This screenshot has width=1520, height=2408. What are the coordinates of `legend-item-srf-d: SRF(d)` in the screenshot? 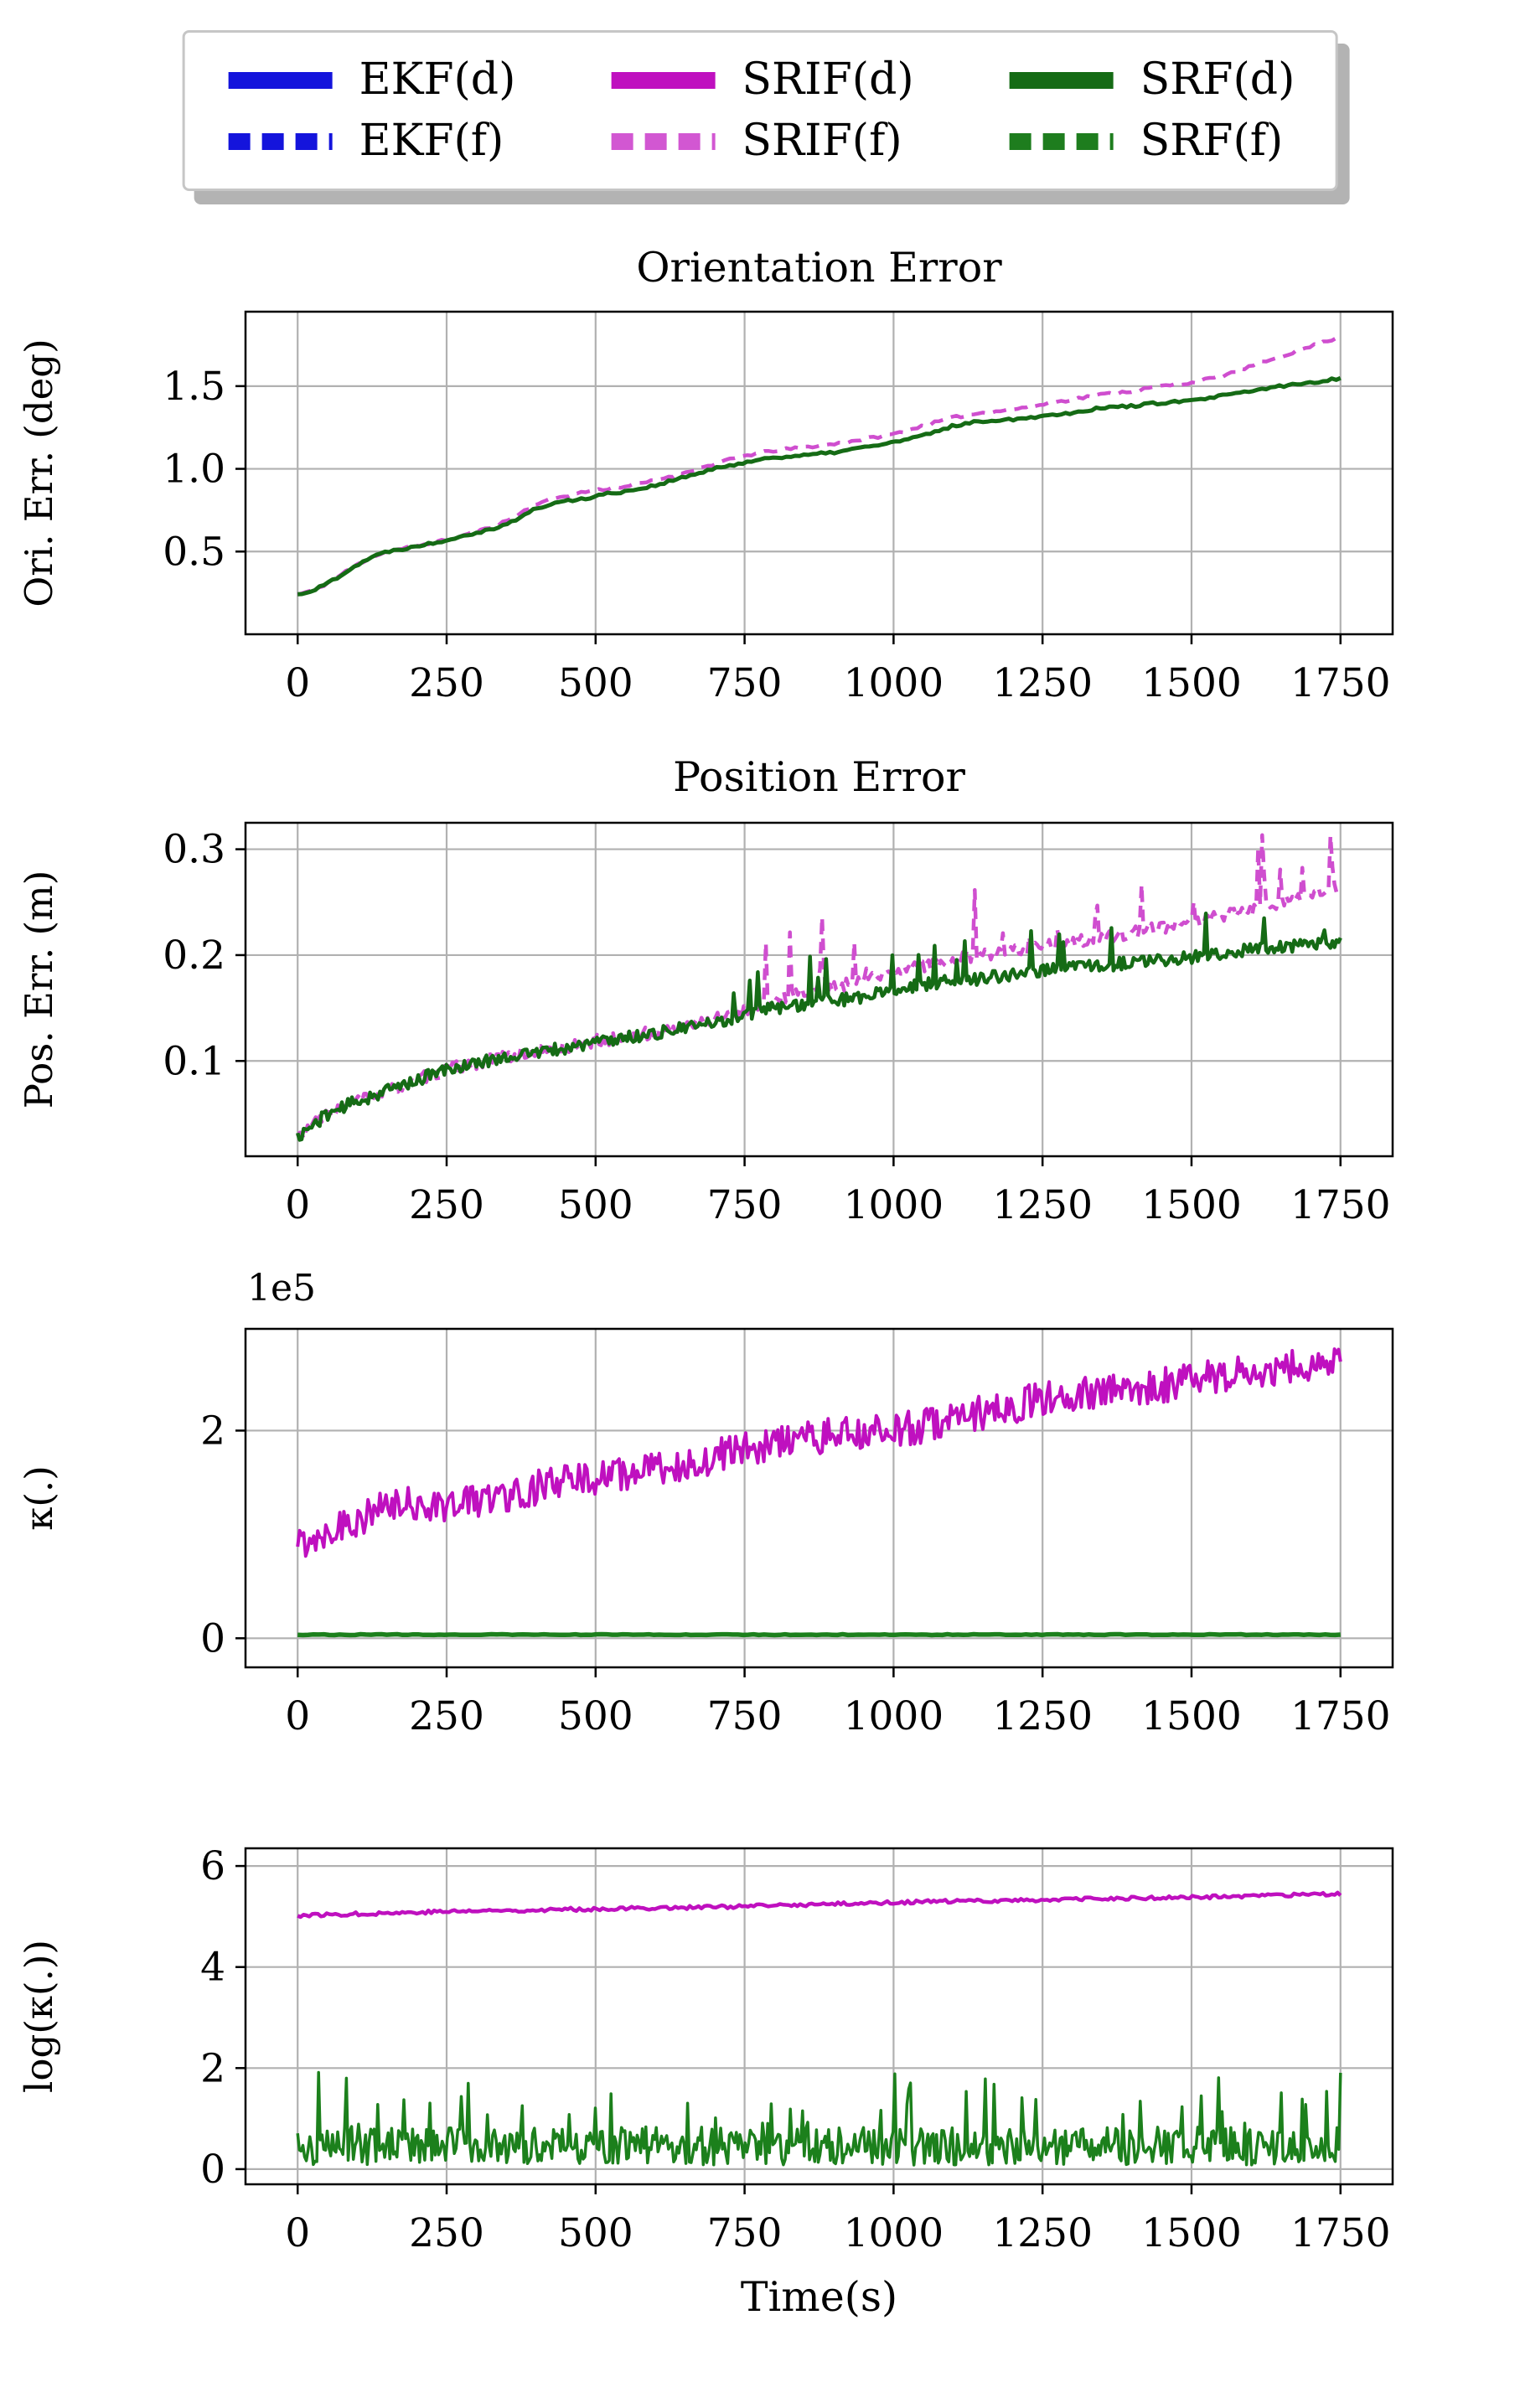 It's located at (1150, 80).